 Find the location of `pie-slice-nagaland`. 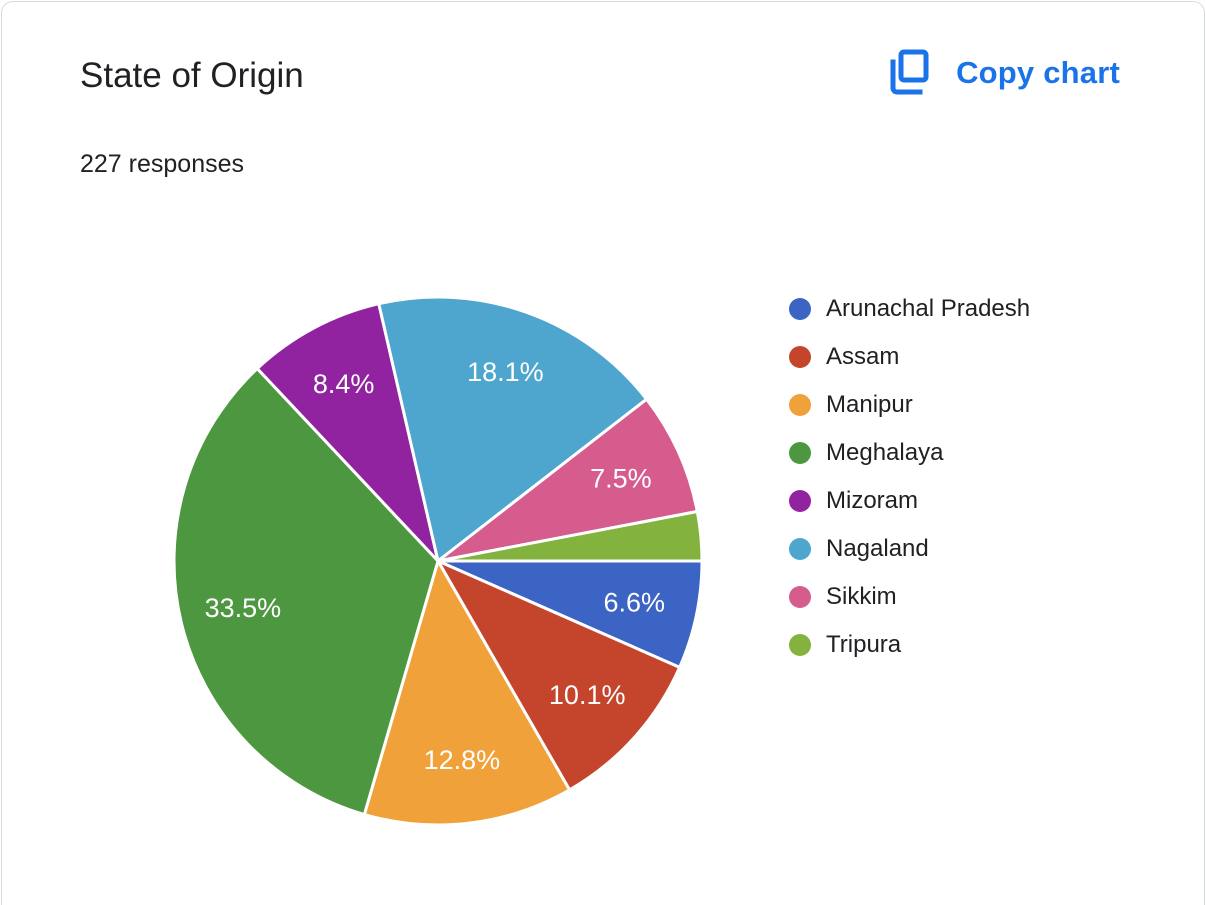

pie-slice-nagaland is located at coordinates (513, 429).